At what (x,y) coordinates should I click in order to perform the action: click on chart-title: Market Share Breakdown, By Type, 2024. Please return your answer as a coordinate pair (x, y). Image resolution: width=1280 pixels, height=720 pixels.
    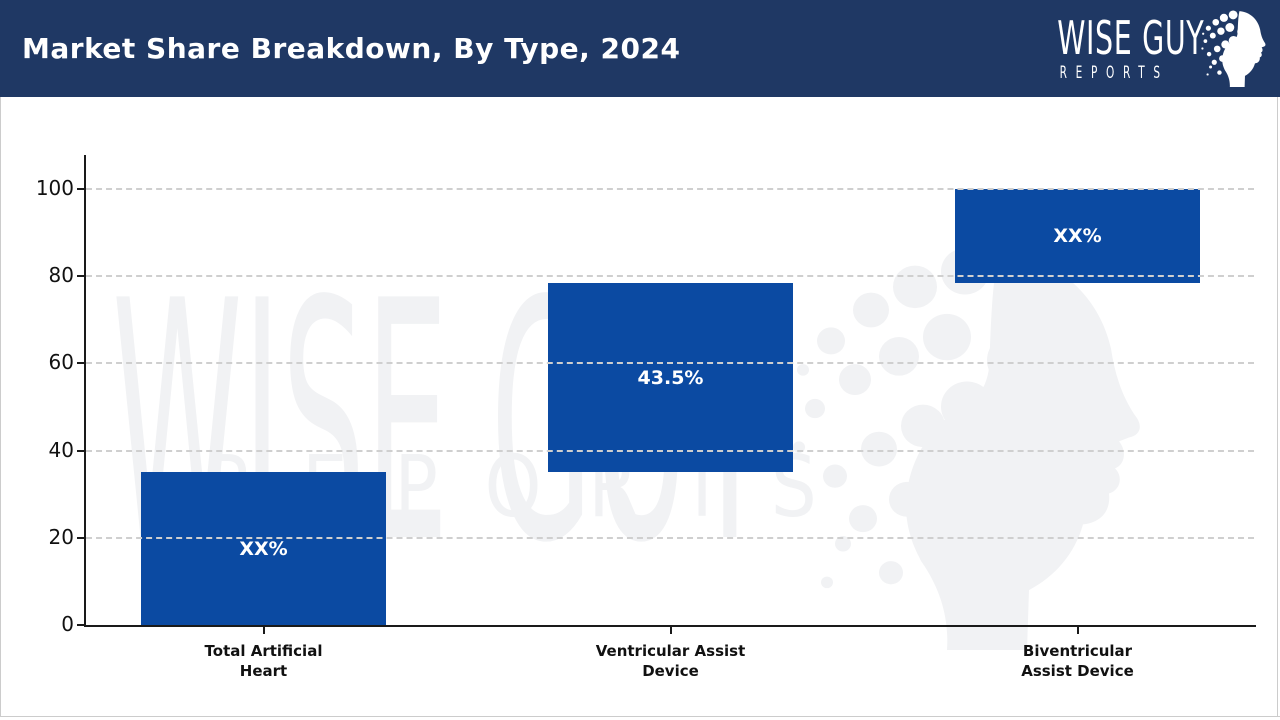
    Looking at the image, I should click on (351, 48).